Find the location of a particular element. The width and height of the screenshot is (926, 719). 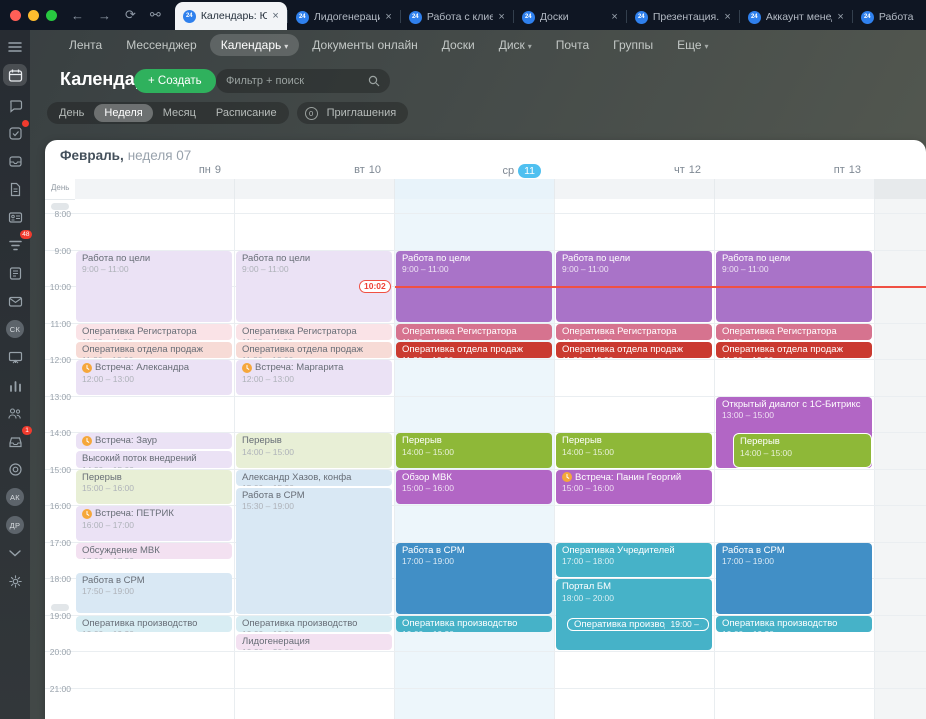

sidebar-people-icon is located at coordinates (15, 413).